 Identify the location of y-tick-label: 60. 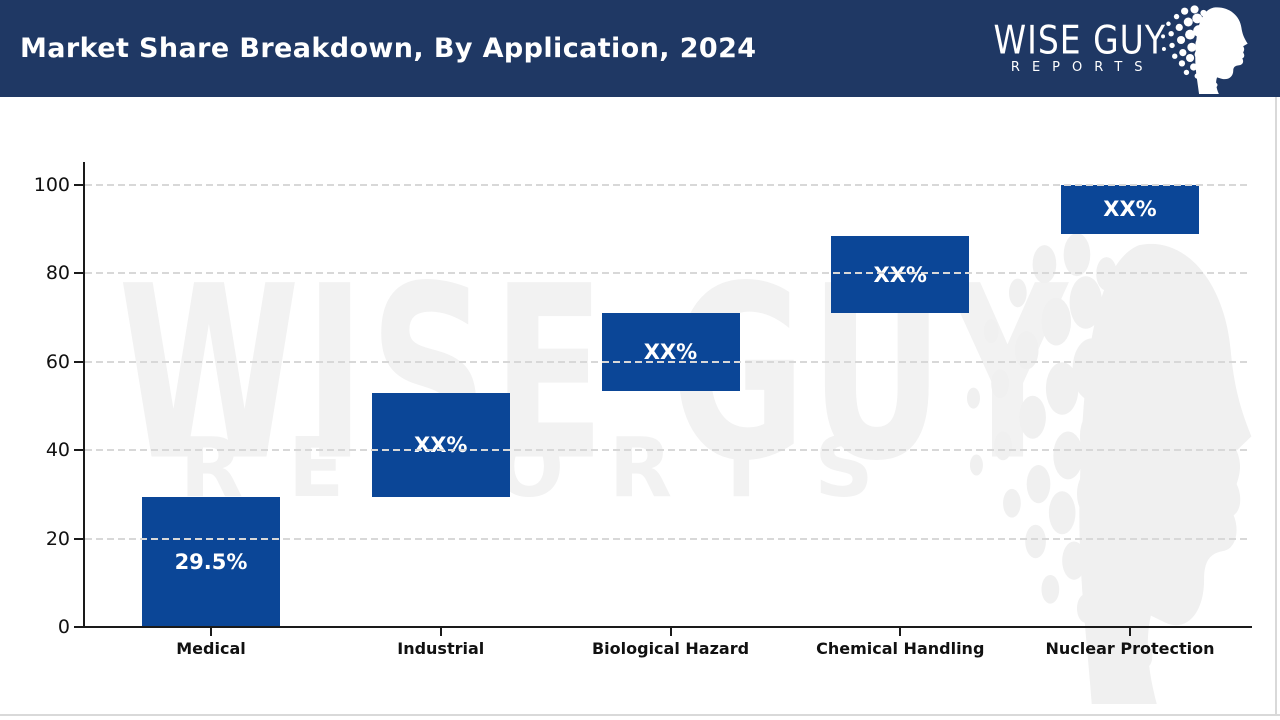
(57, 361).